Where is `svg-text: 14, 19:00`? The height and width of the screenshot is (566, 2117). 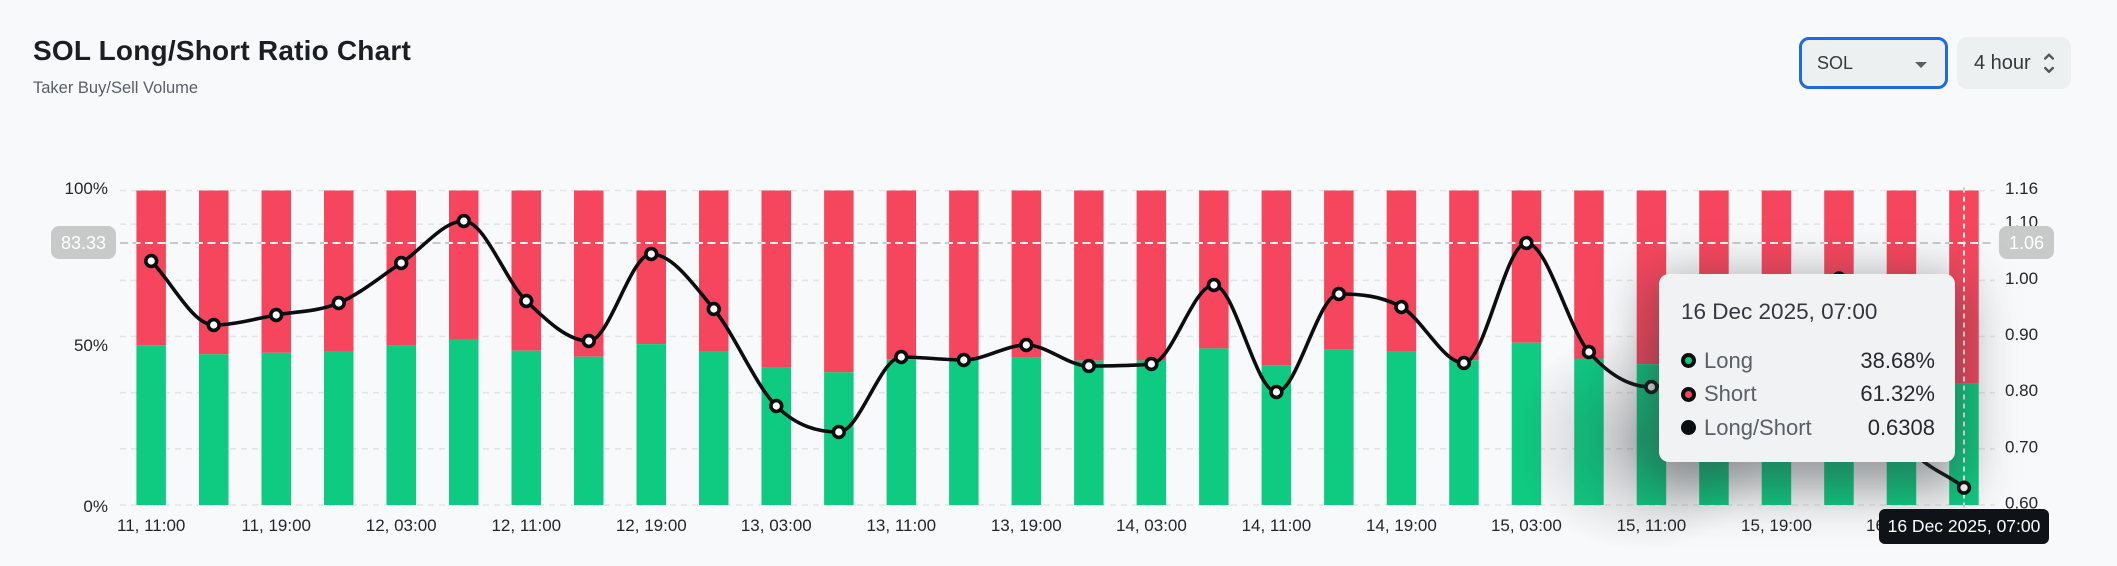
svg-text: 14, 19:00 is located at coordinates (1401, 525).